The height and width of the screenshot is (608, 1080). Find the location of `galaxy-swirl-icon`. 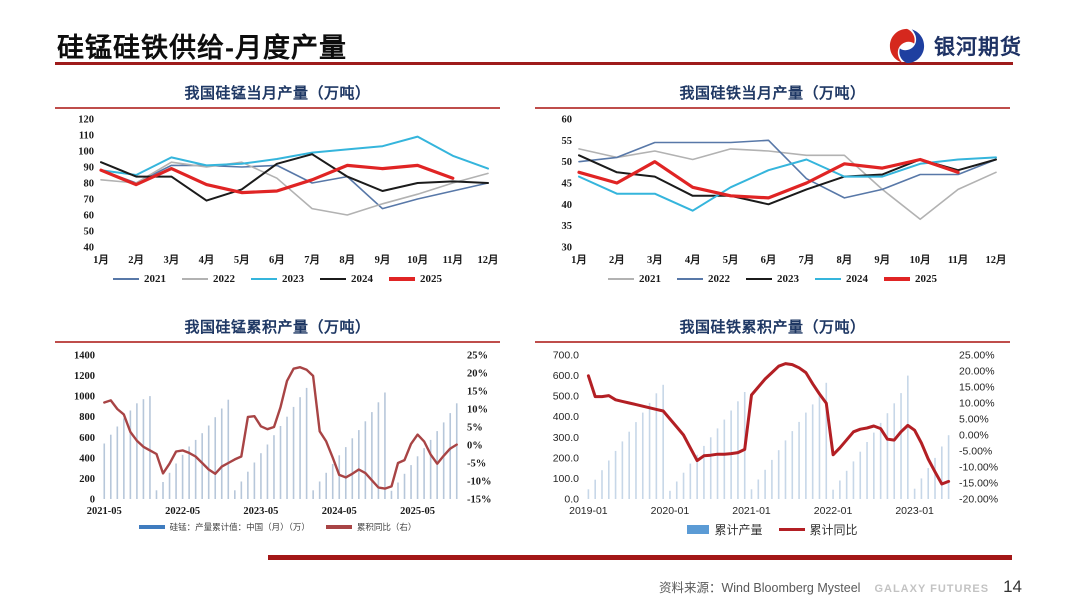

galaxy-swirl-icon is located at coordinates (907, 46).